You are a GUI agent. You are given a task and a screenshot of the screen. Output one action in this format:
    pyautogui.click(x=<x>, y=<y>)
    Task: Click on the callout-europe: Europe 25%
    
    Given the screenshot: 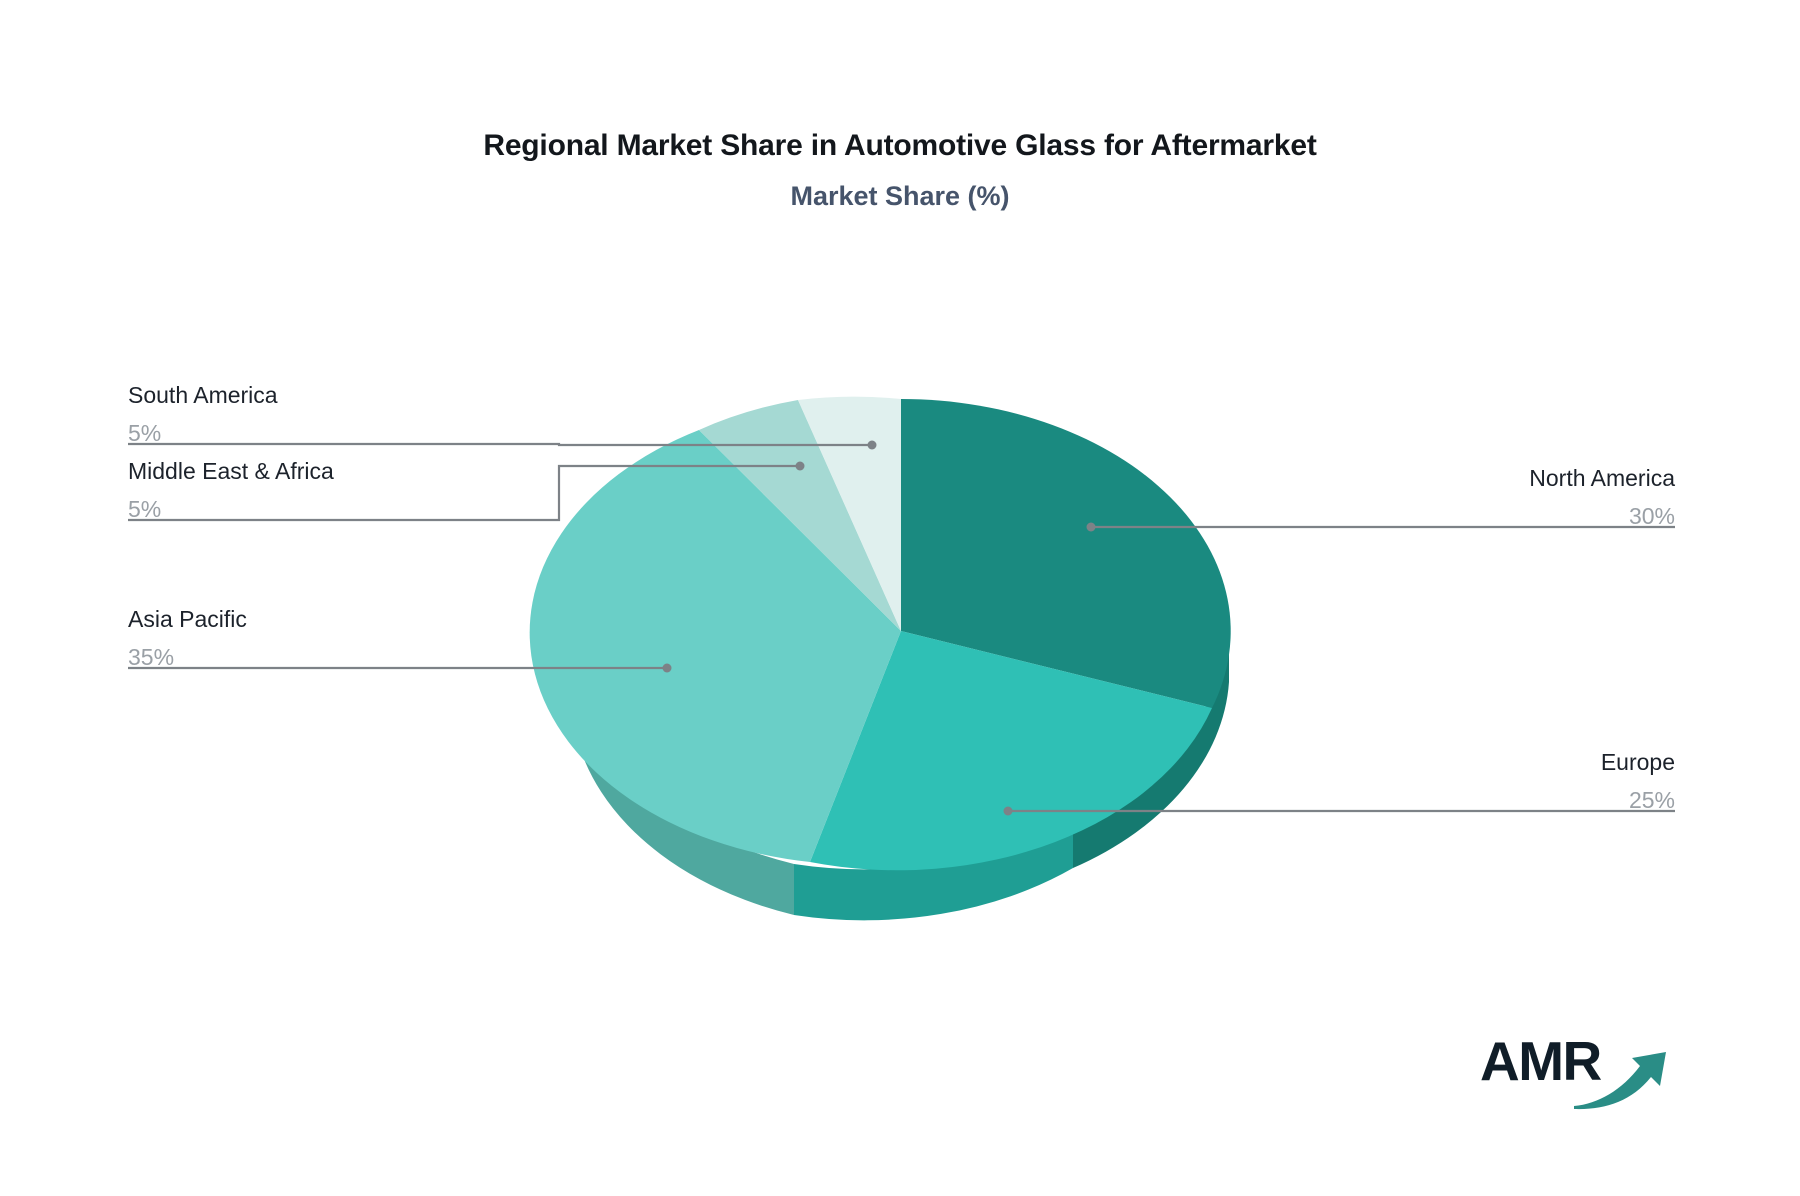 What is the action you would take?
    pyautogui.click(x=1638, y=781)
    